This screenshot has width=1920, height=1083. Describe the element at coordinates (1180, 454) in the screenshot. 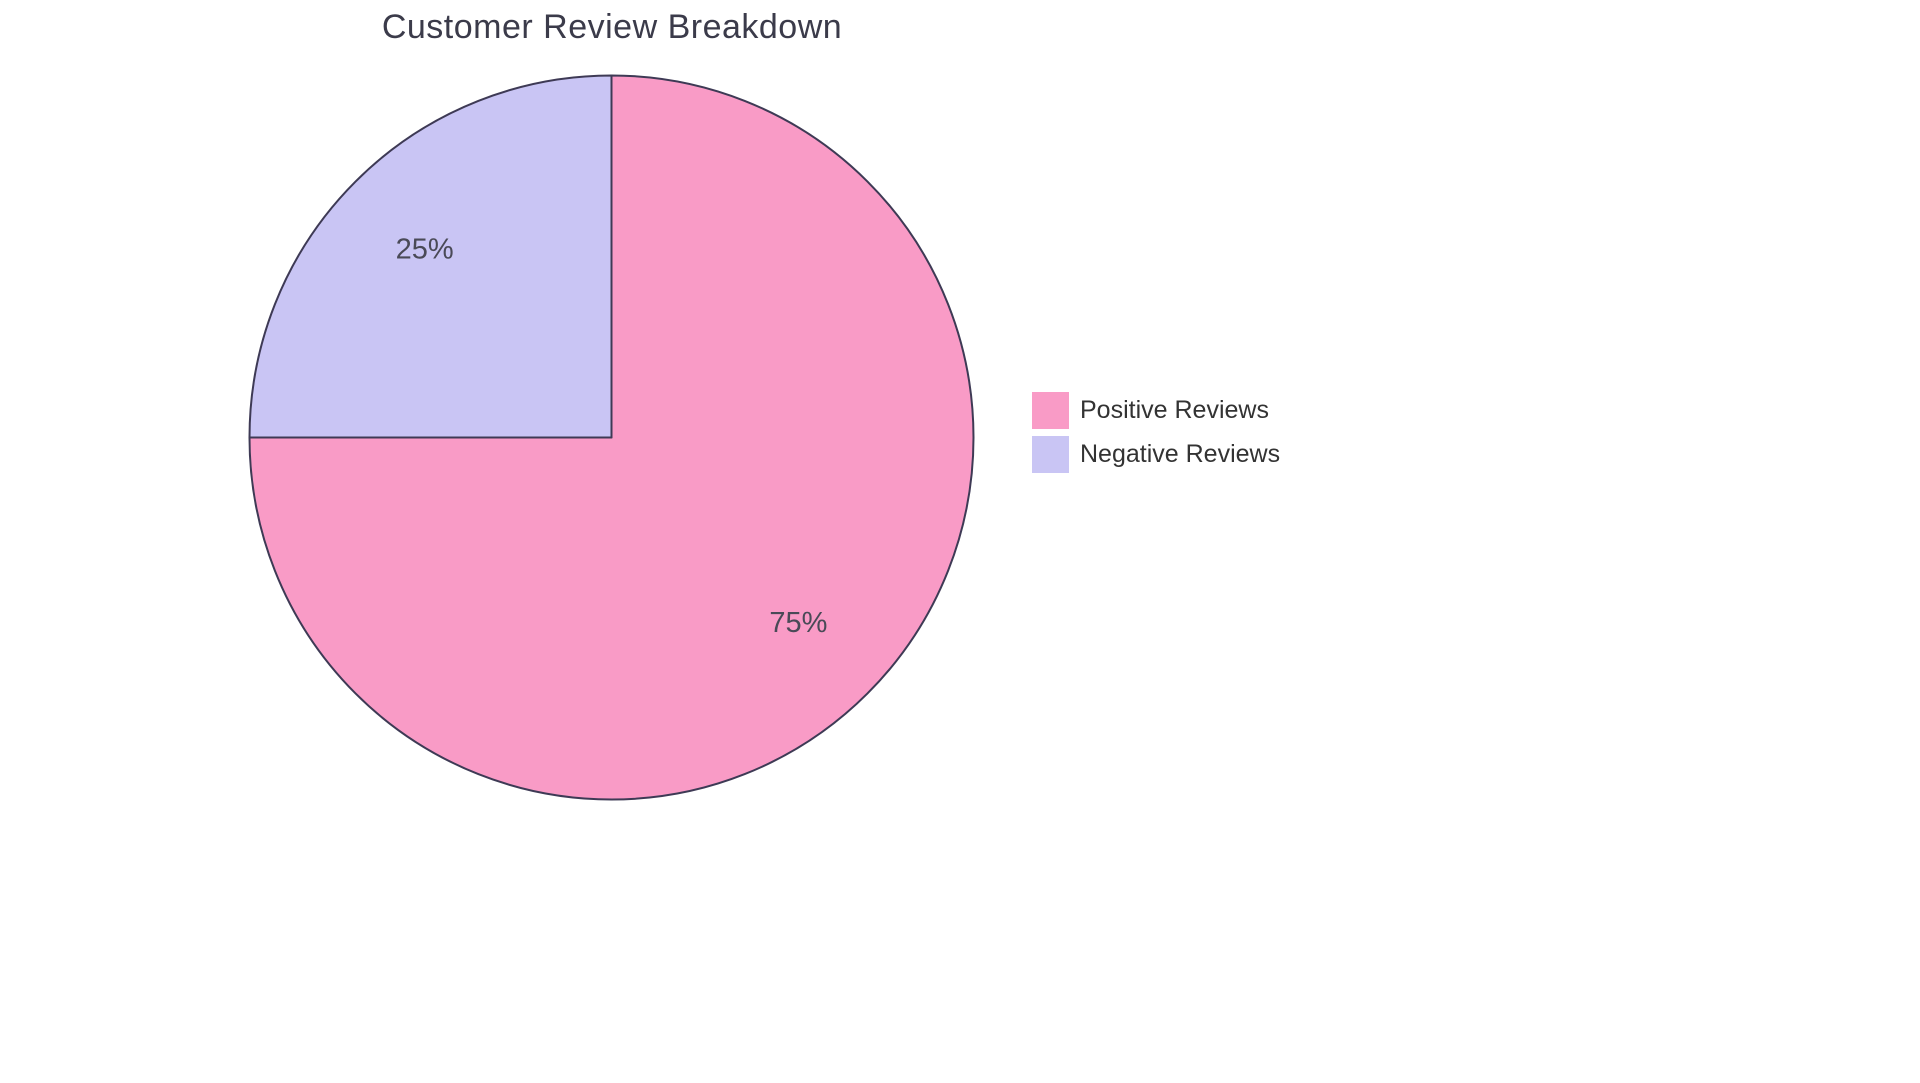

I see `legend-label-negative: Negative Reviews` at that location.